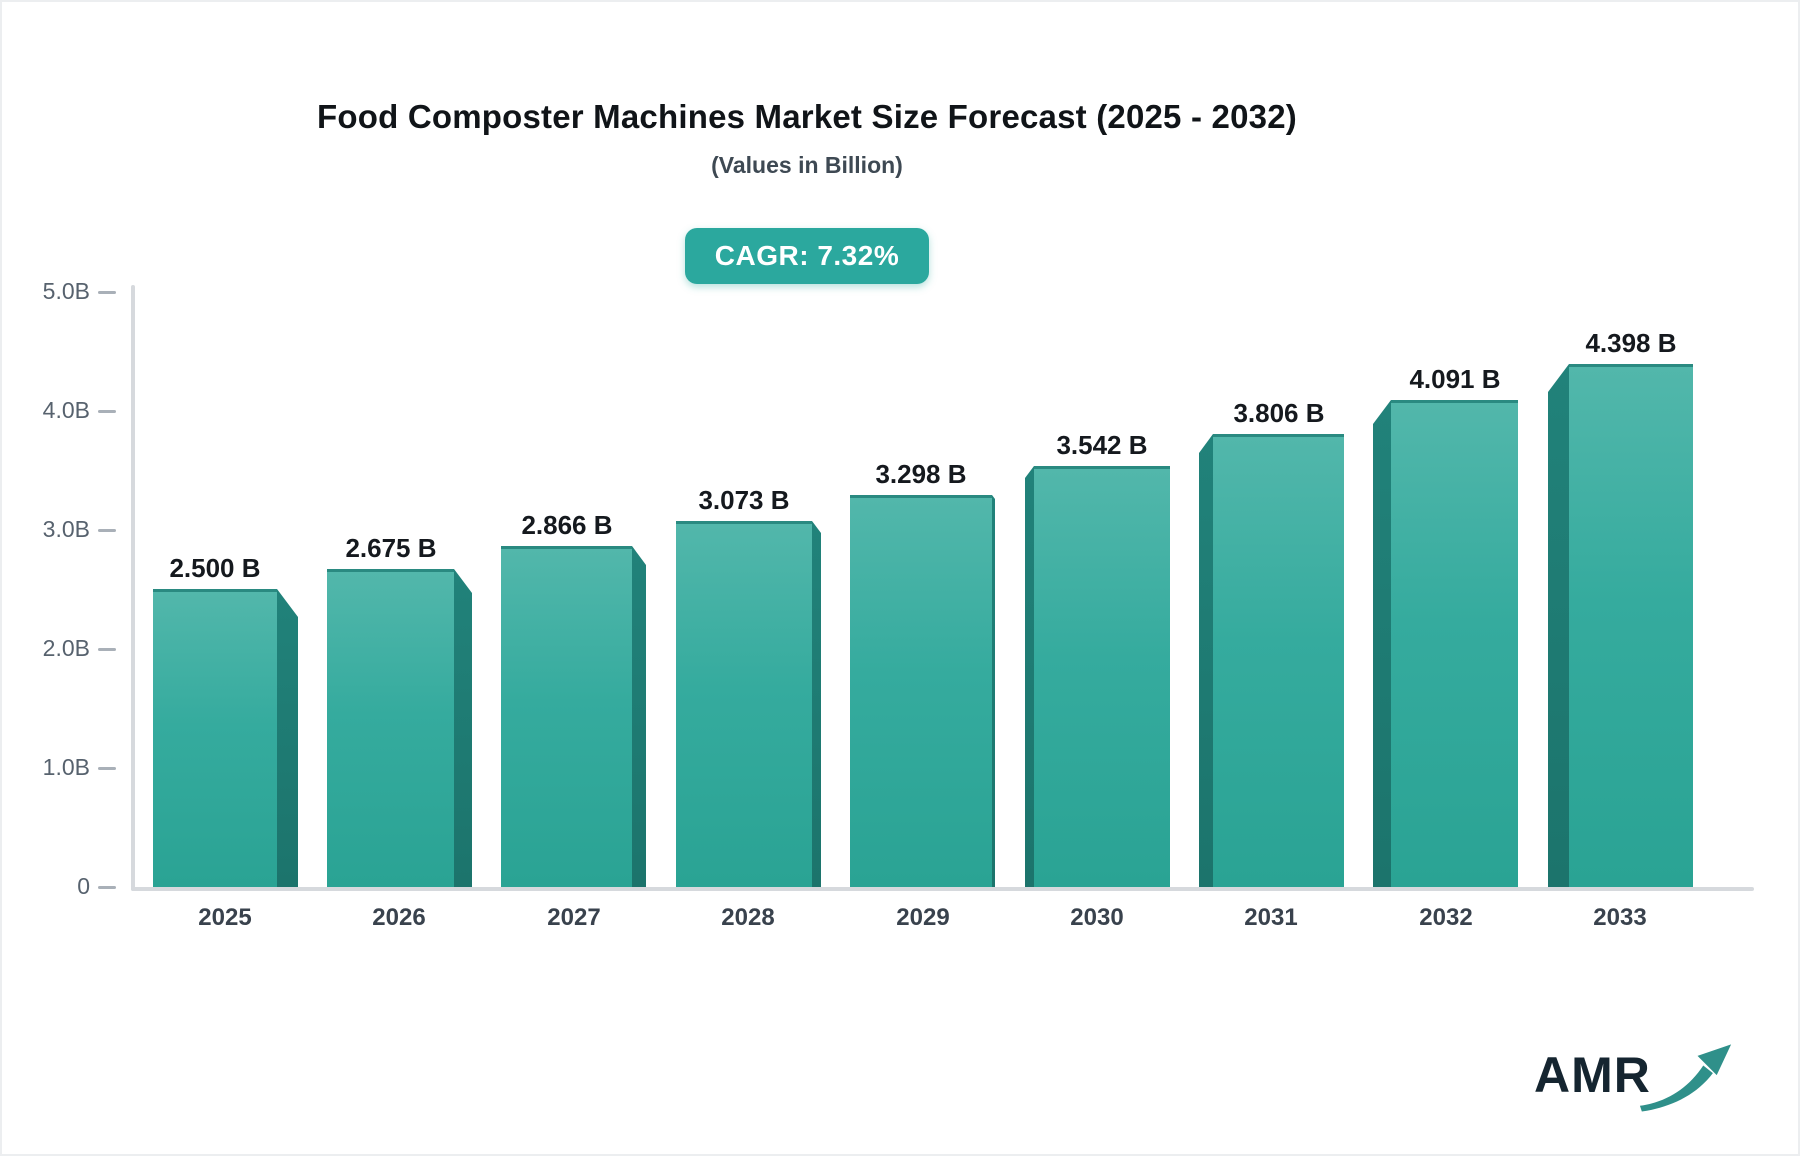 This screenshot has width=1800, height=1156. I want to click on x-axis-year-label: 2029, so click(923, 917).